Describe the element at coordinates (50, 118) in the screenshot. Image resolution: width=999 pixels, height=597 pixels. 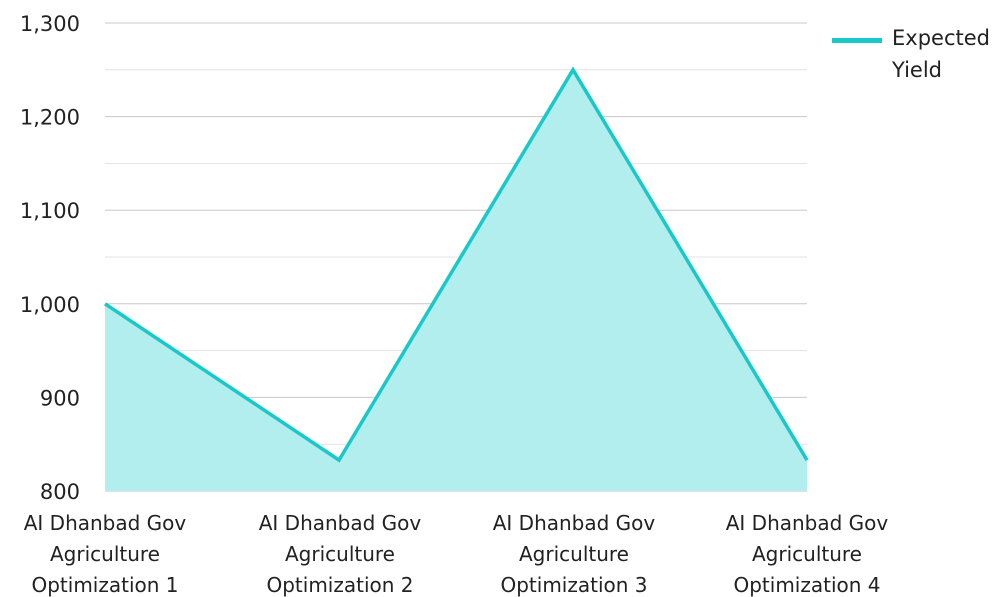
I see `y-tick-label: 1,200` at that location.